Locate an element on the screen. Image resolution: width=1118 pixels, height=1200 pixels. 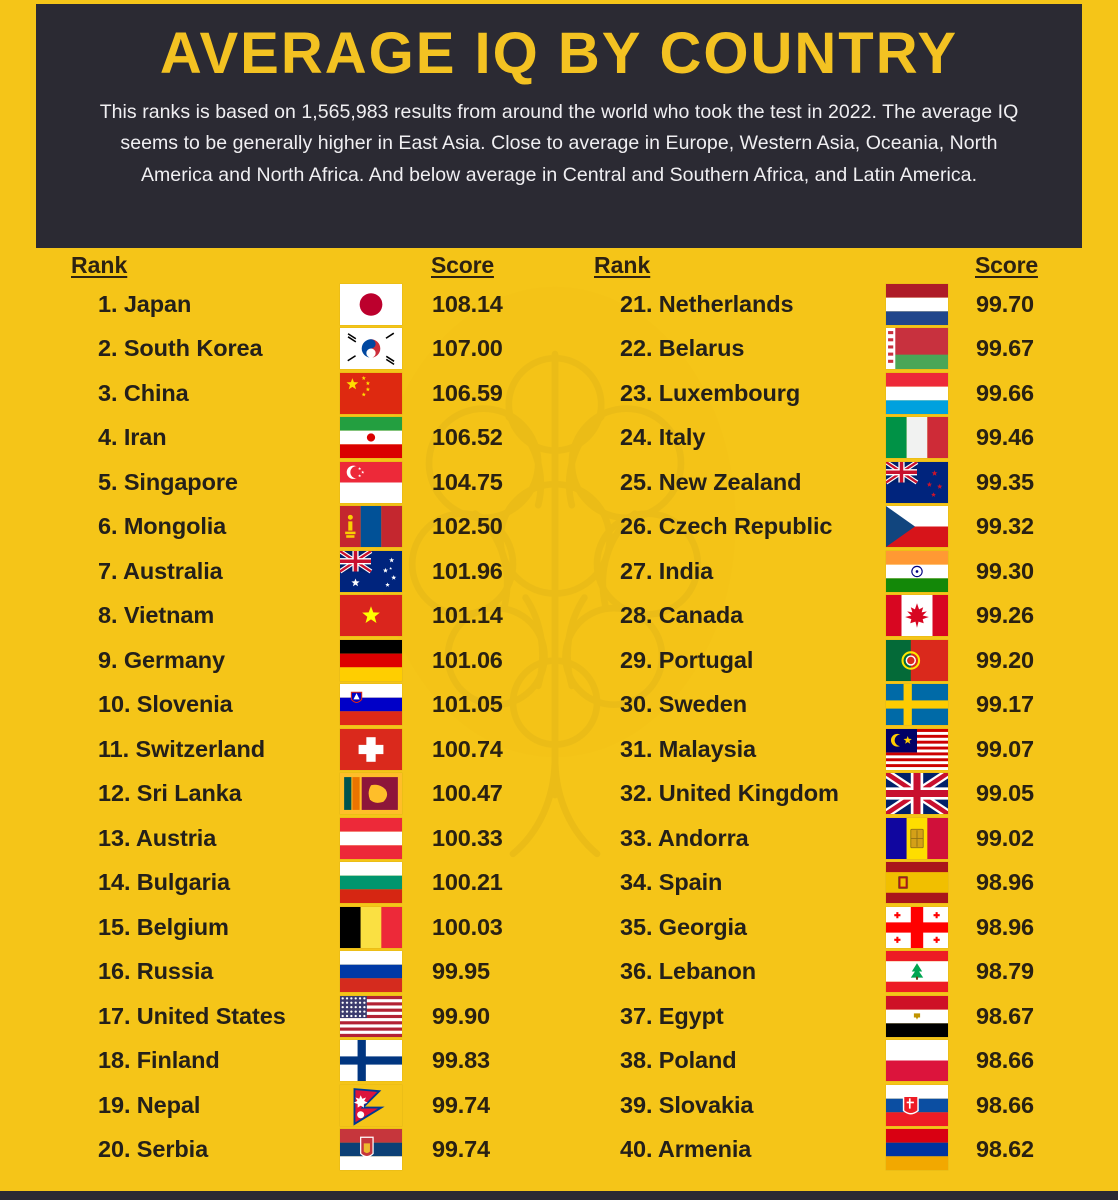
table-row: 19. Nepal 99.74 is located at coordinates (318, 1105).